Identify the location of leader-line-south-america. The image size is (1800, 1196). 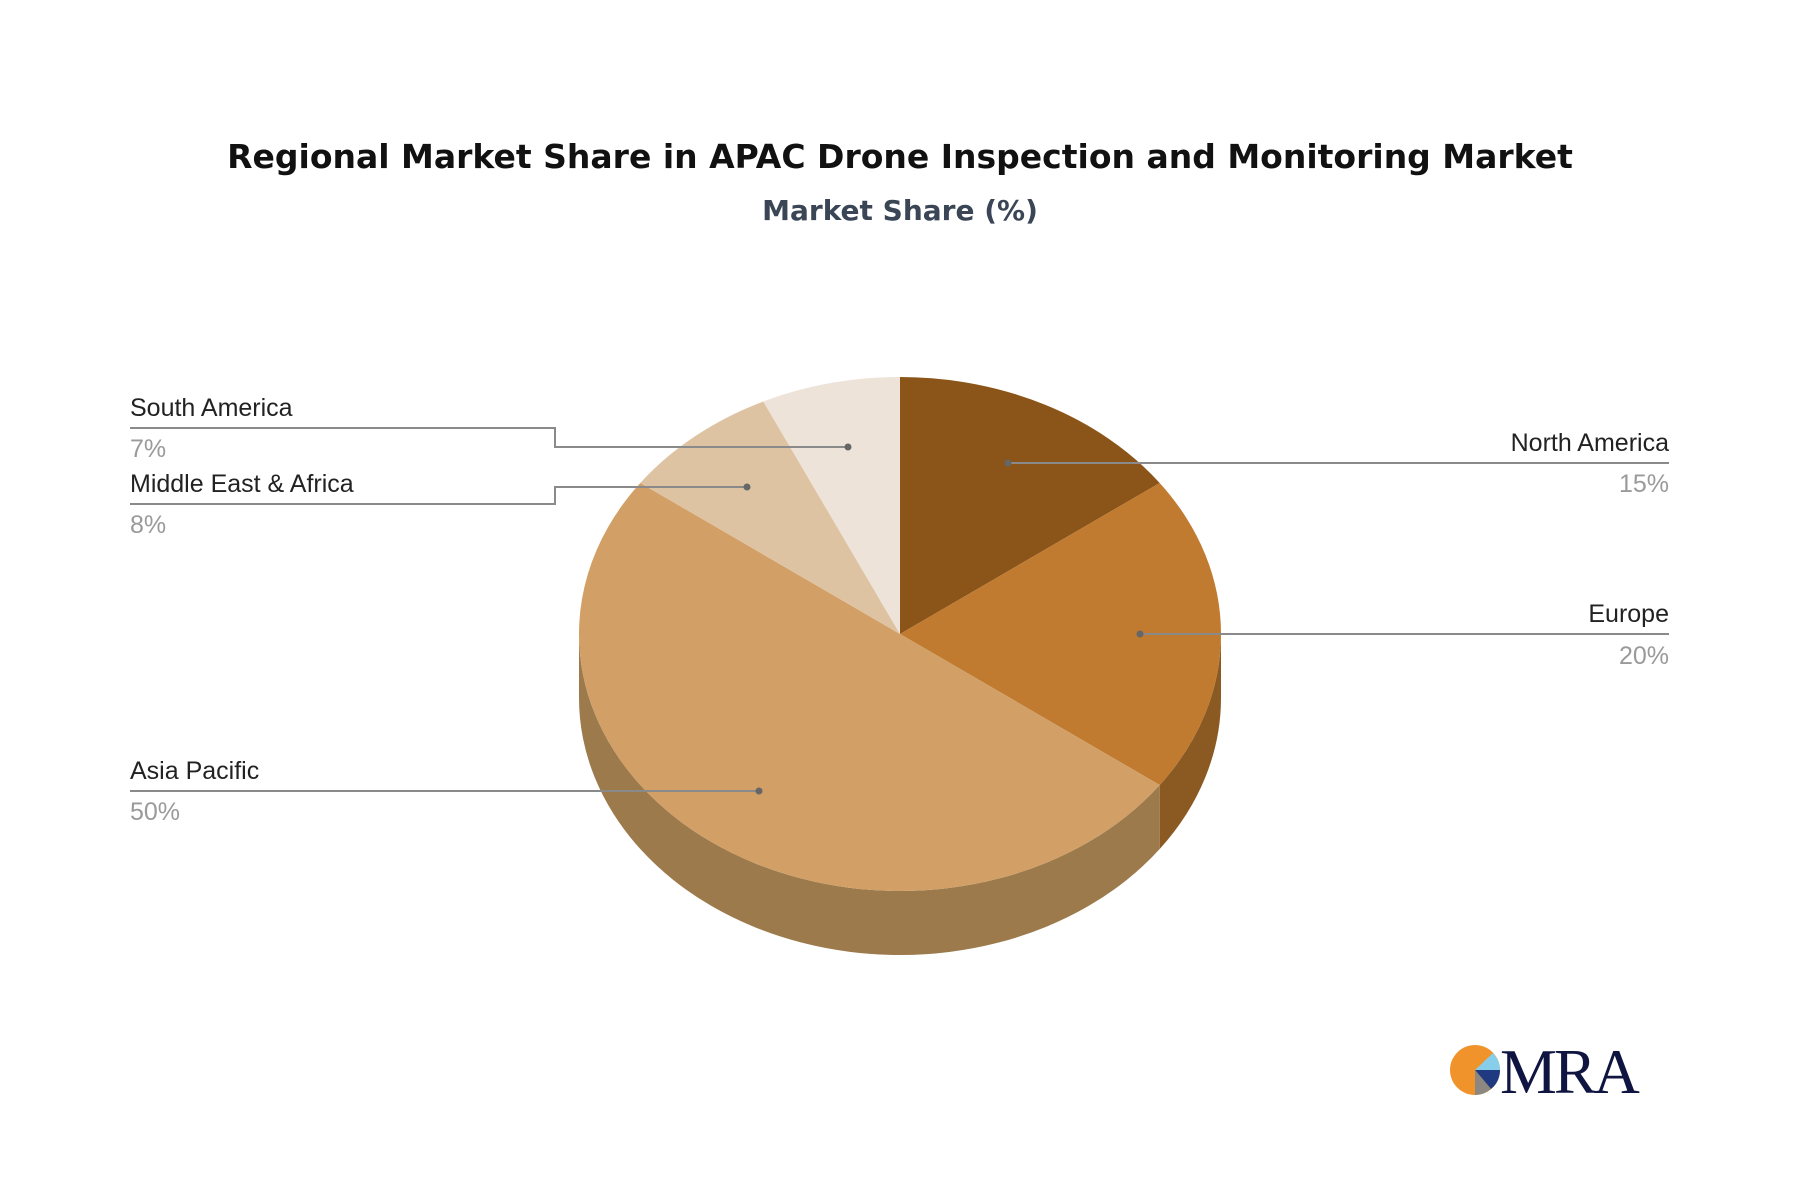
(489, 437).